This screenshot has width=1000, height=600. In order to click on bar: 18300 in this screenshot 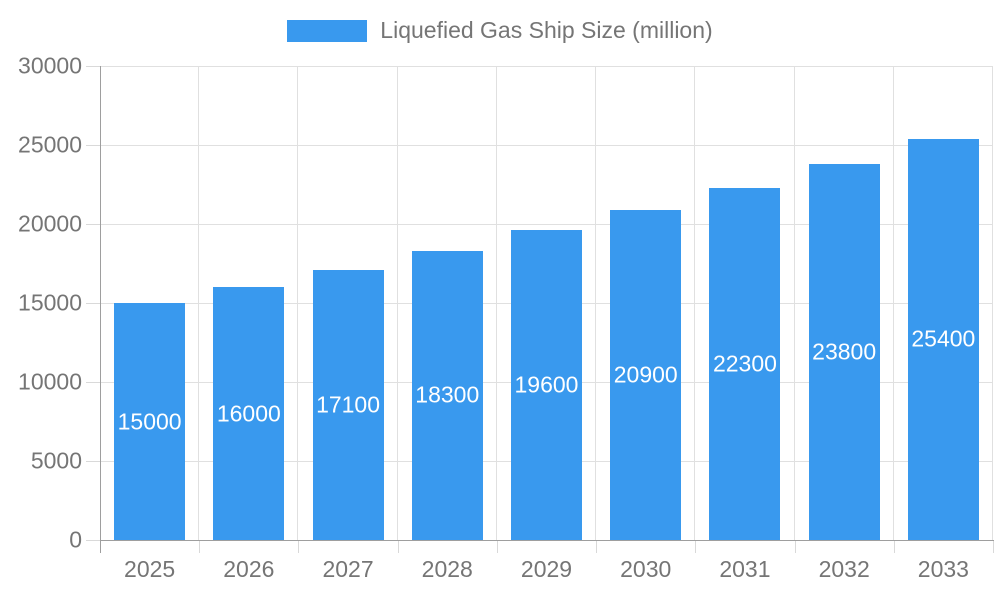, I will do `click(447, 395)`.